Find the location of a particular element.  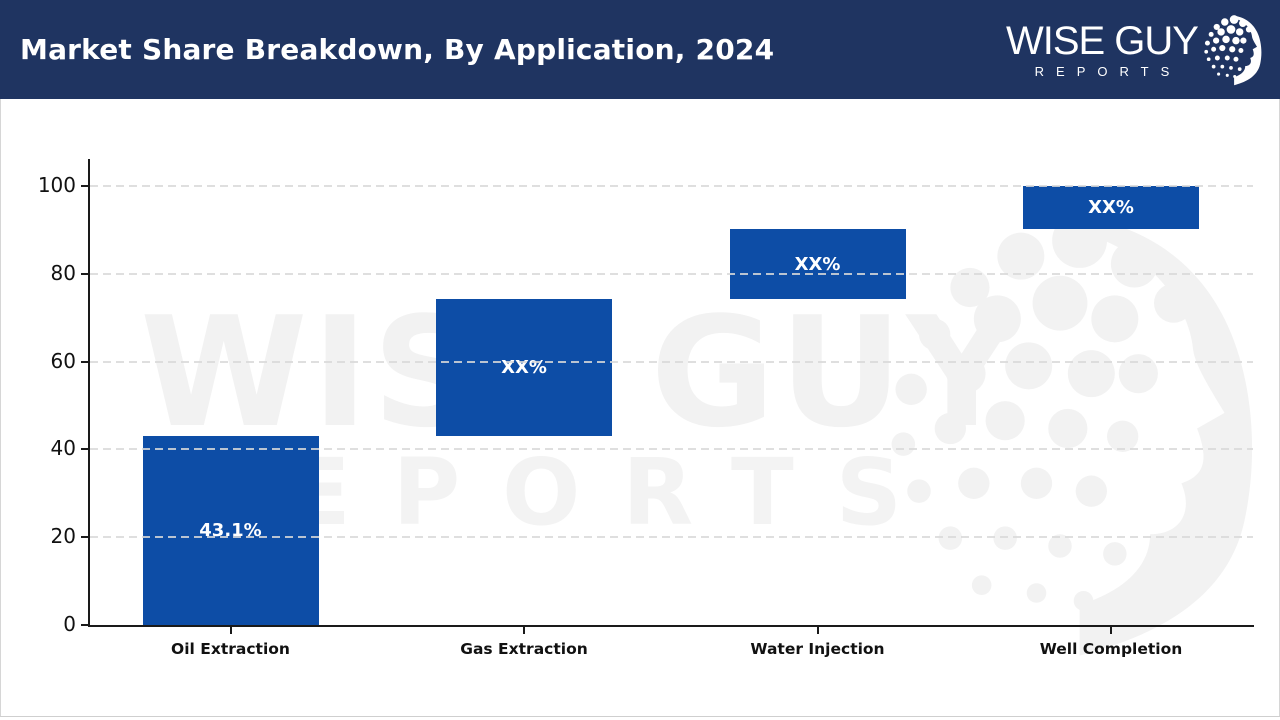

bar-gas-extraction: XX% is located at coordinates (524, 367).